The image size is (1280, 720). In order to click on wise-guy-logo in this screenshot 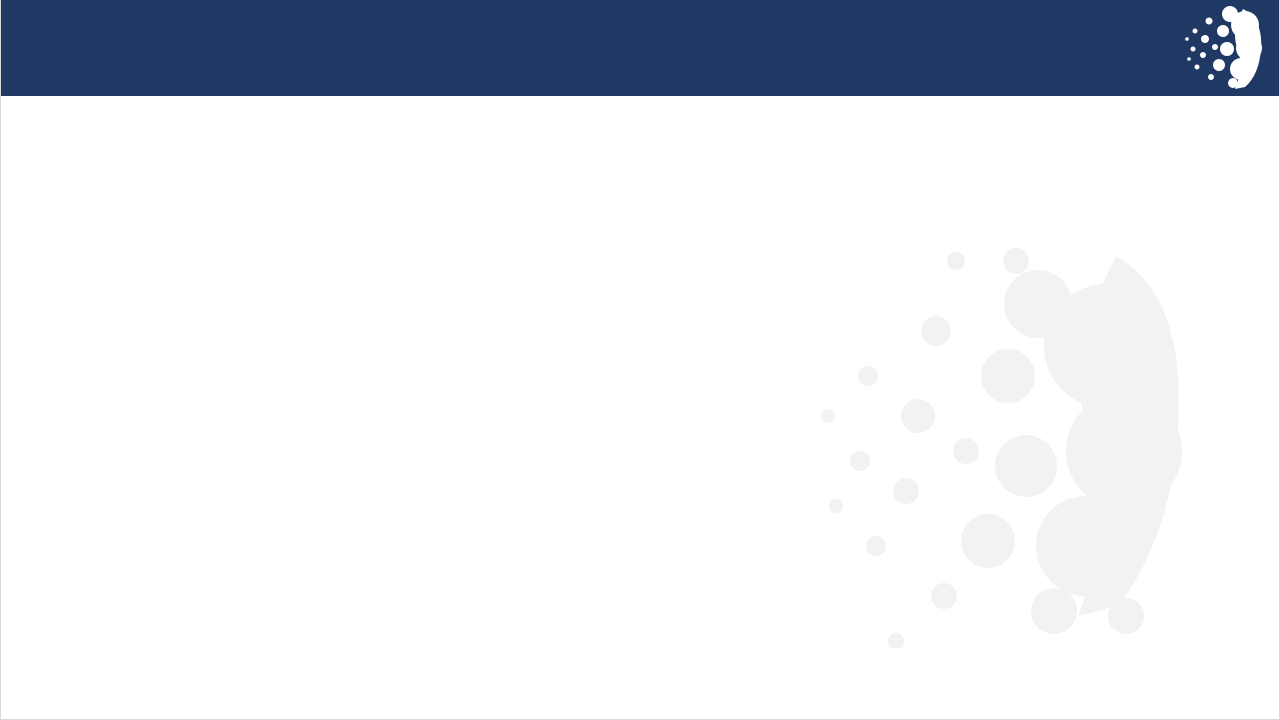, I will do `click(1224, 48)`.